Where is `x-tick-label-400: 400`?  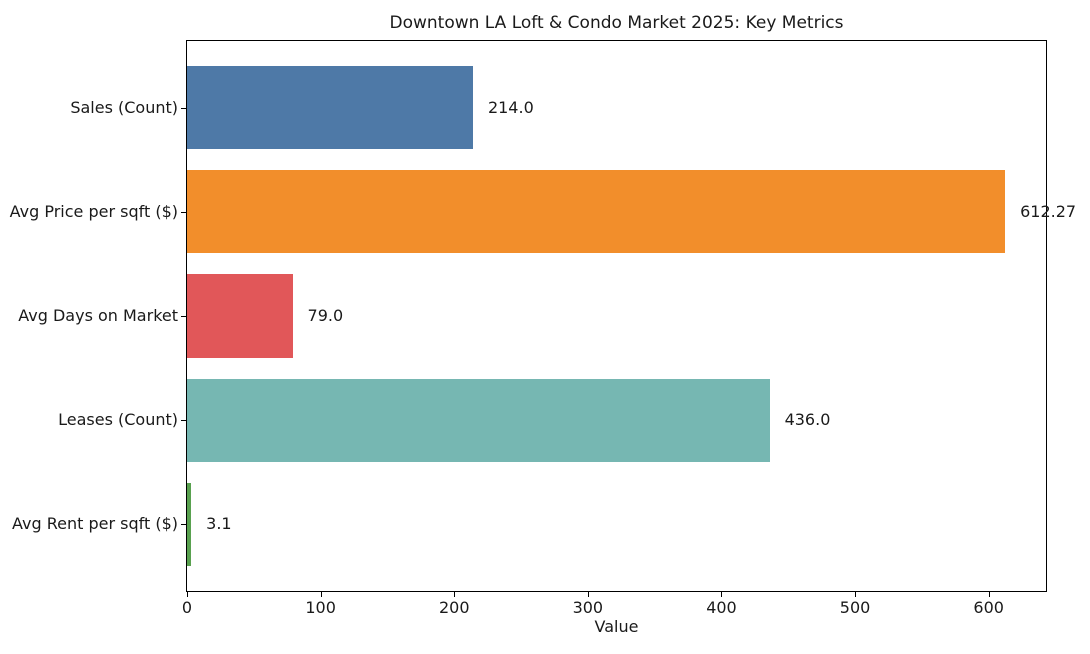
x-tick-label-400: 400 is located at coordinates (721, 607).